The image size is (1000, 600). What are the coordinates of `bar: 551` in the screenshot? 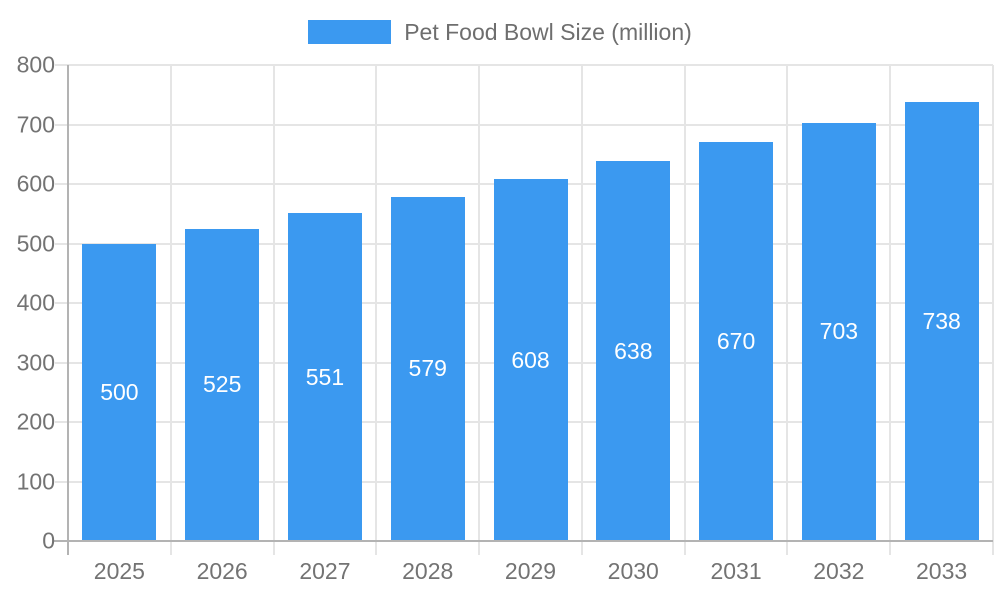 It's located at (324, 377).